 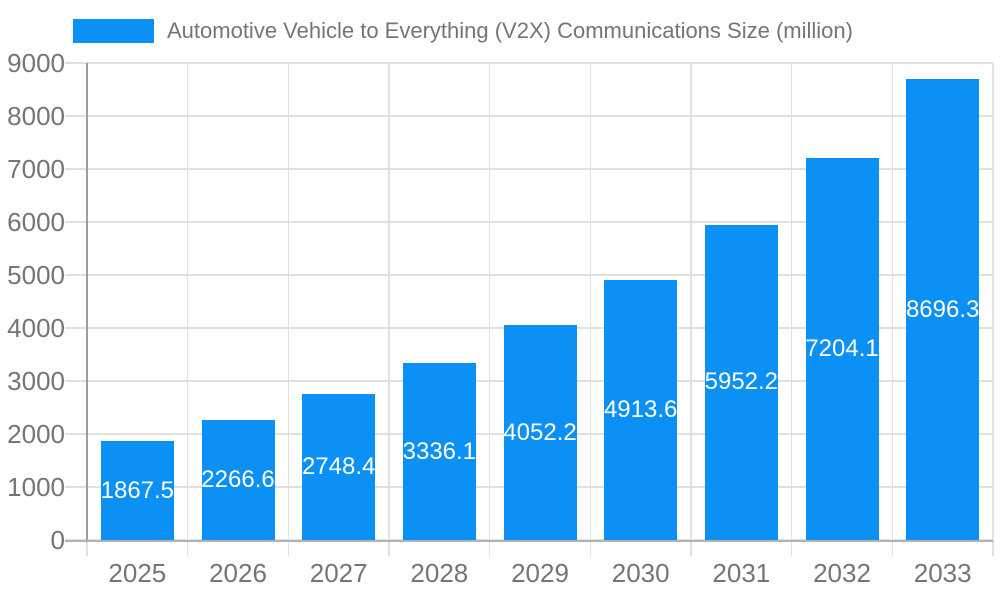 I want to click on bar-value-label: 4052.2, so click(x=540, y=432).